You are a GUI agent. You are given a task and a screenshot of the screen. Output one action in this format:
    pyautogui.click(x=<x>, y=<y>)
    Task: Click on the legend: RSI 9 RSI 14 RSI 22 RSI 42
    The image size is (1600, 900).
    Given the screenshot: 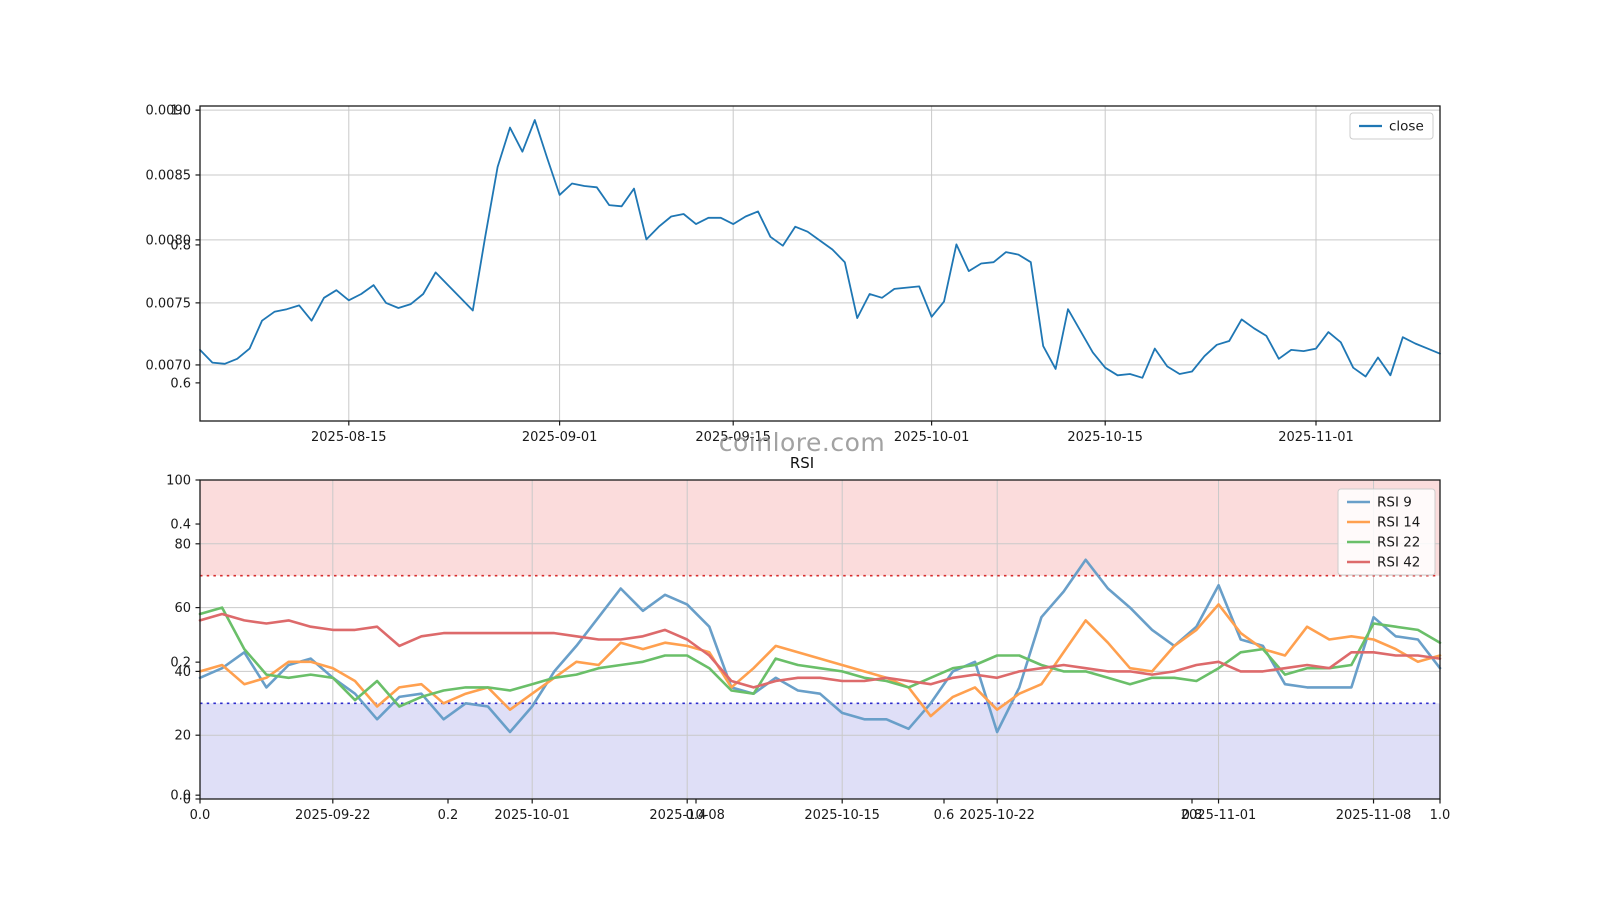 What is the action you would take?
    pyautogui.click(x=1386, y=532)
    